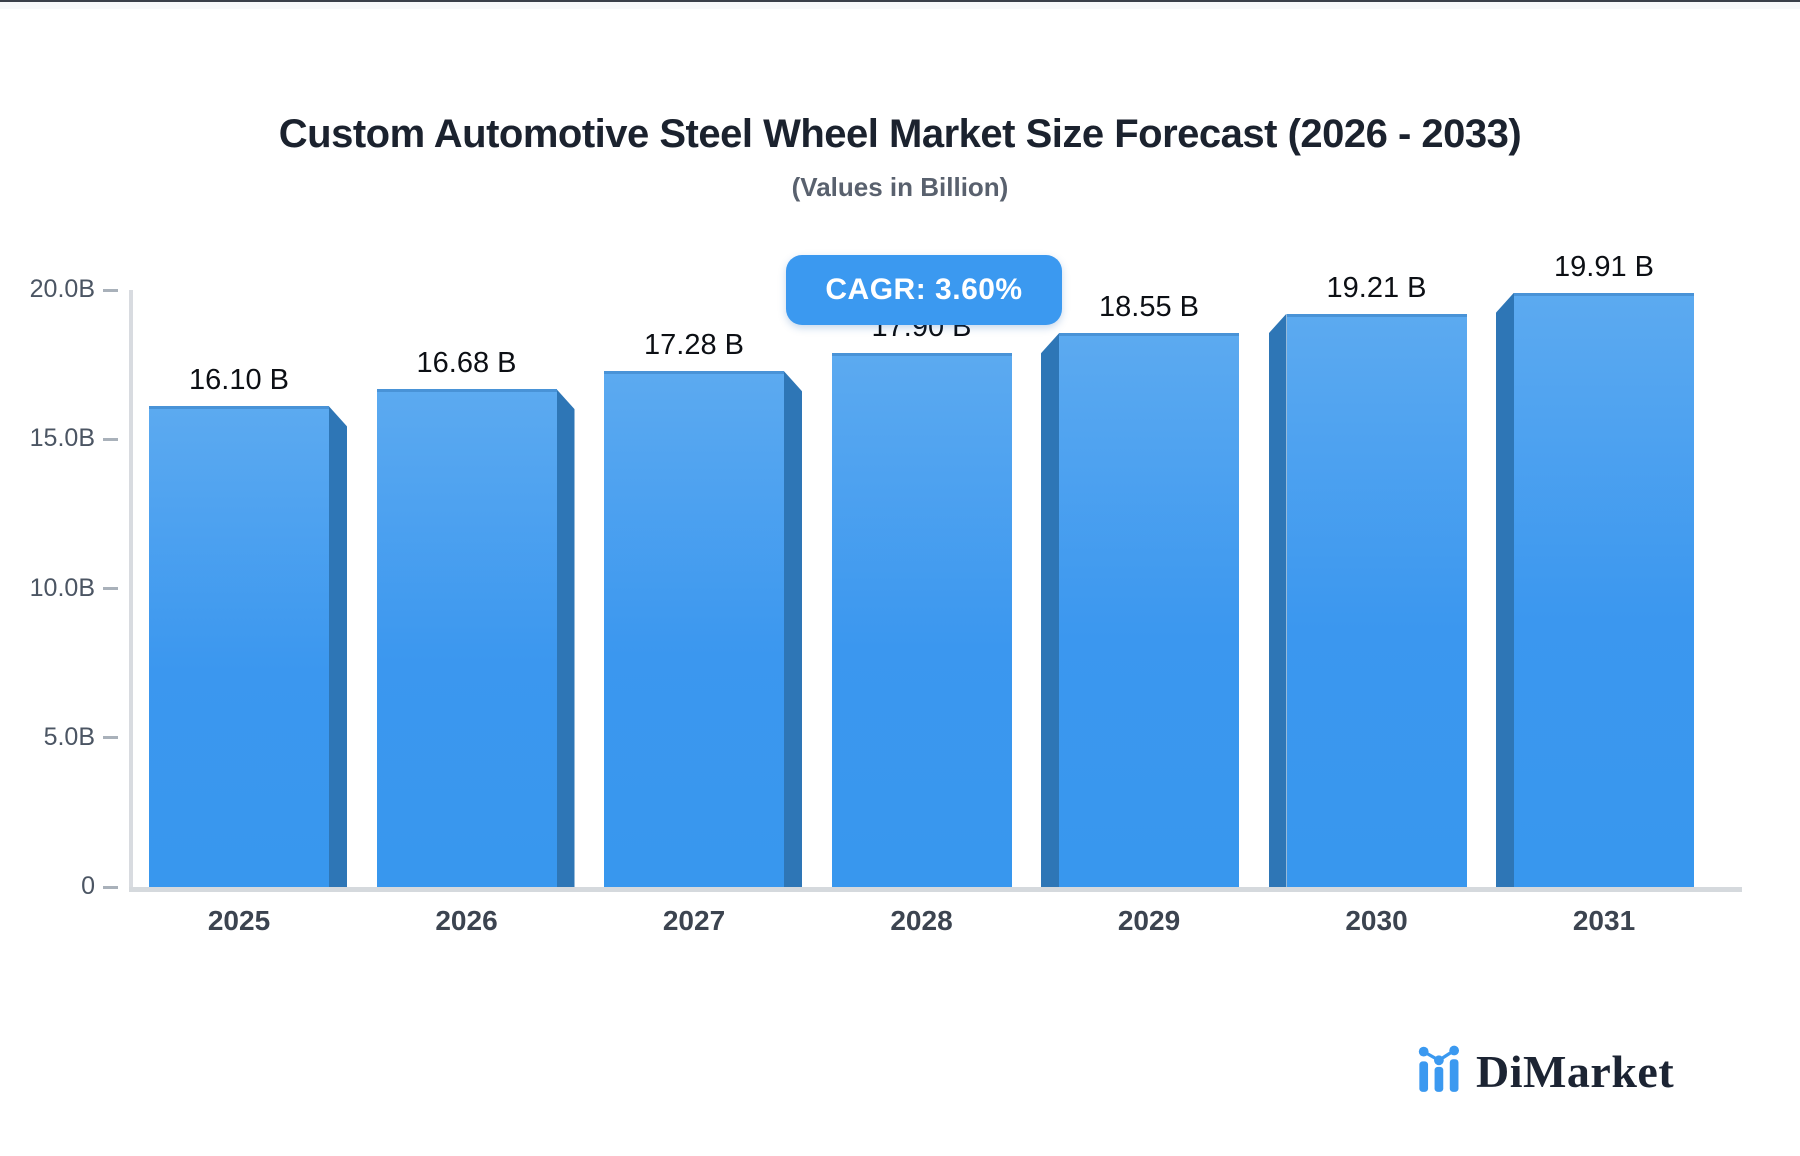  Describe the element at coordinates (131, 588) in the screenshot. I see `y-axis-line` at that location.